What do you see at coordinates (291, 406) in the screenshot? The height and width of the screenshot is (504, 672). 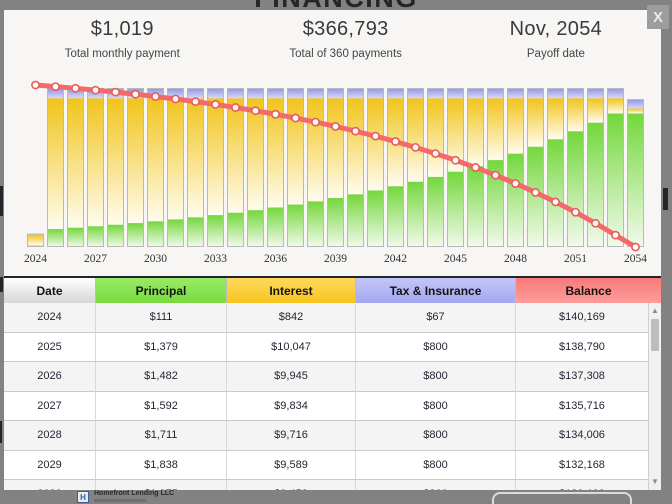 I see `table-cell-interest: $9,834` at bounding box center [291, 406].